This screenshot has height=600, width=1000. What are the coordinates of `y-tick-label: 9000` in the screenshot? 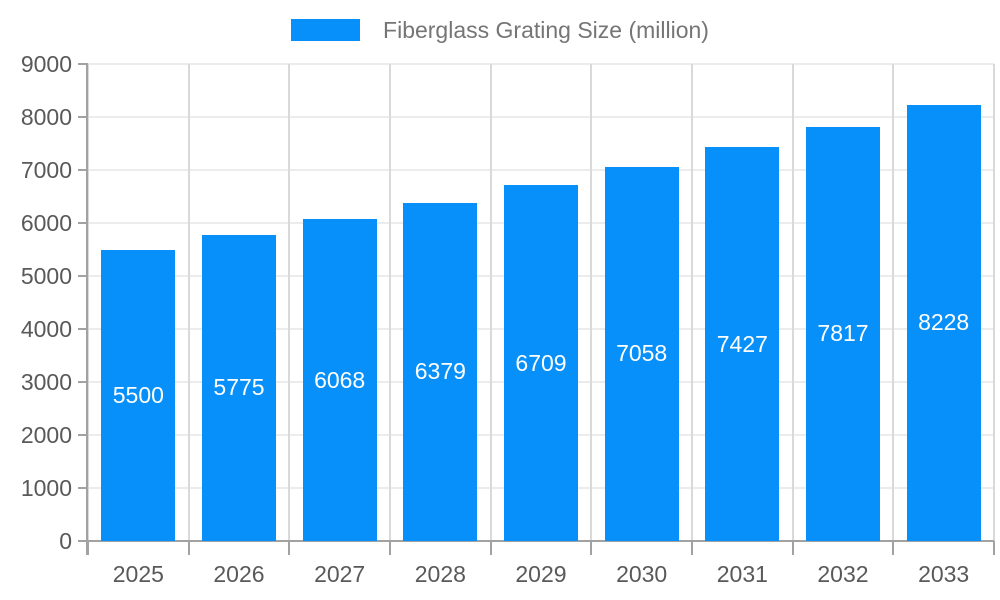 It's located at (46, 64).